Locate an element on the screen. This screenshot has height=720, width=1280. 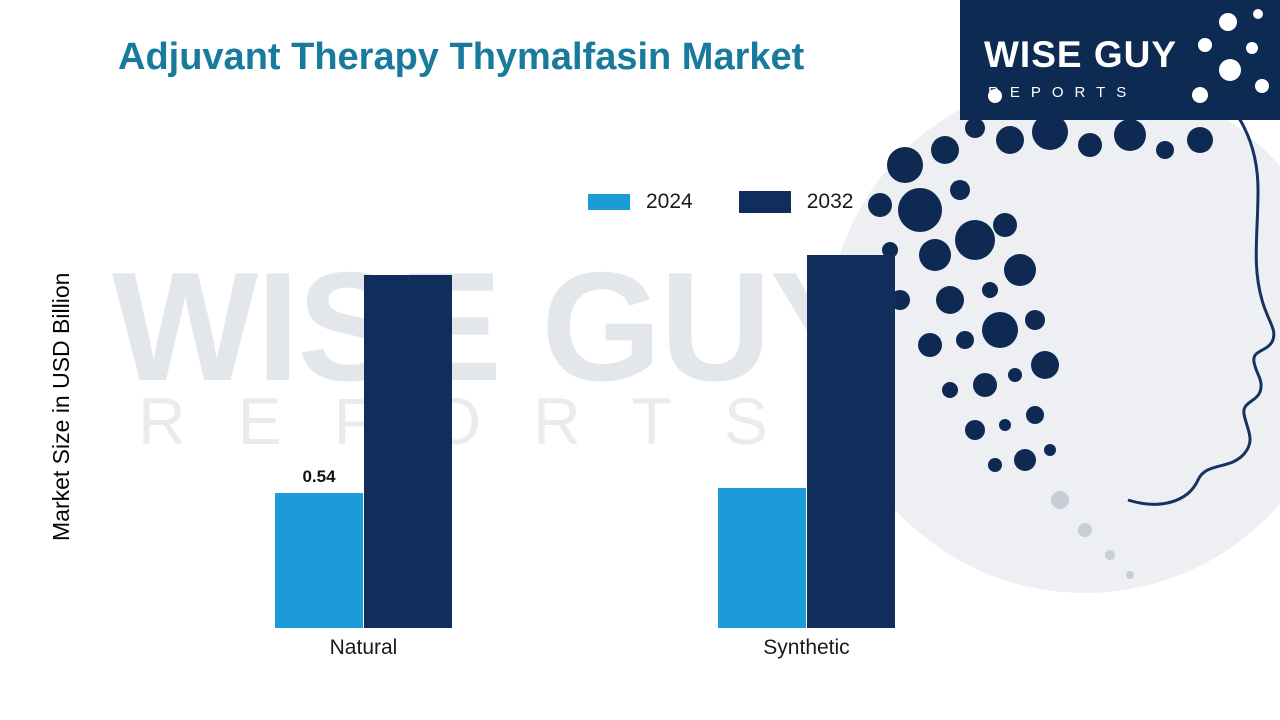
legend-label-2024: 2024 is located at coordinates (669, 201).